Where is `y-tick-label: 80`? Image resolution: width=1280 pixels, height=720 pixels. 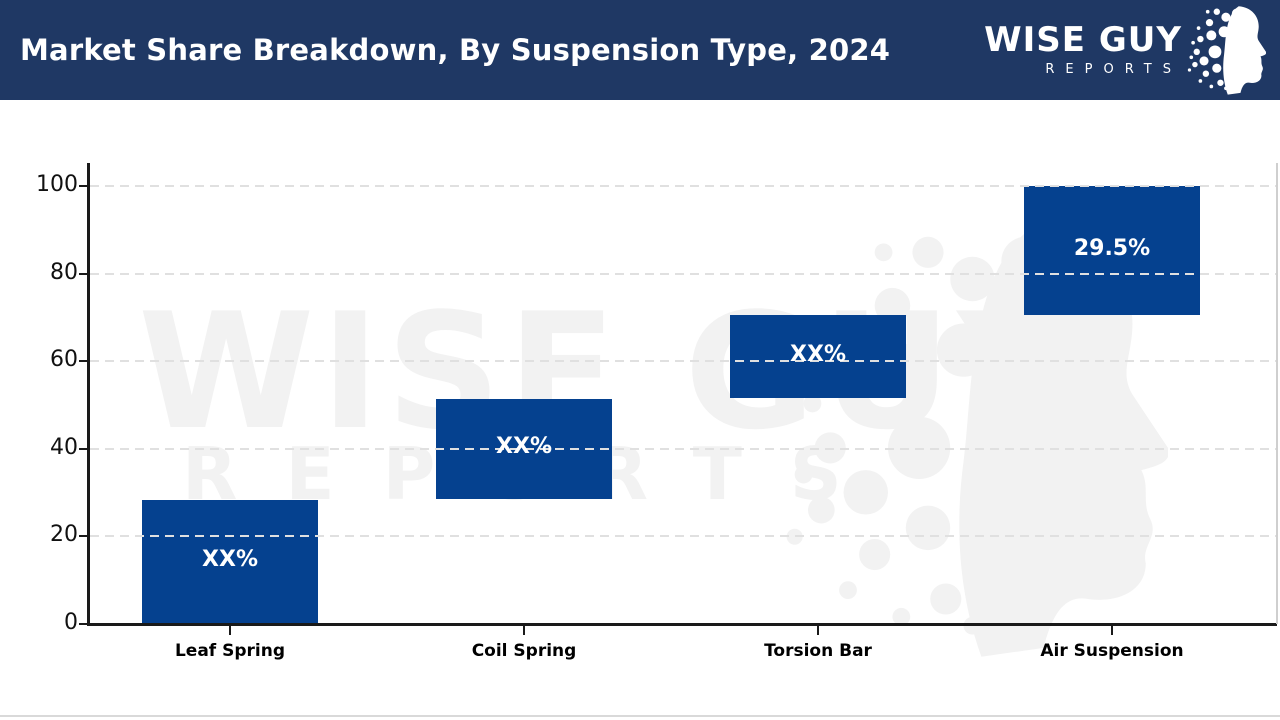
y-tick-label: 80 is located at coordinates (64, 272).